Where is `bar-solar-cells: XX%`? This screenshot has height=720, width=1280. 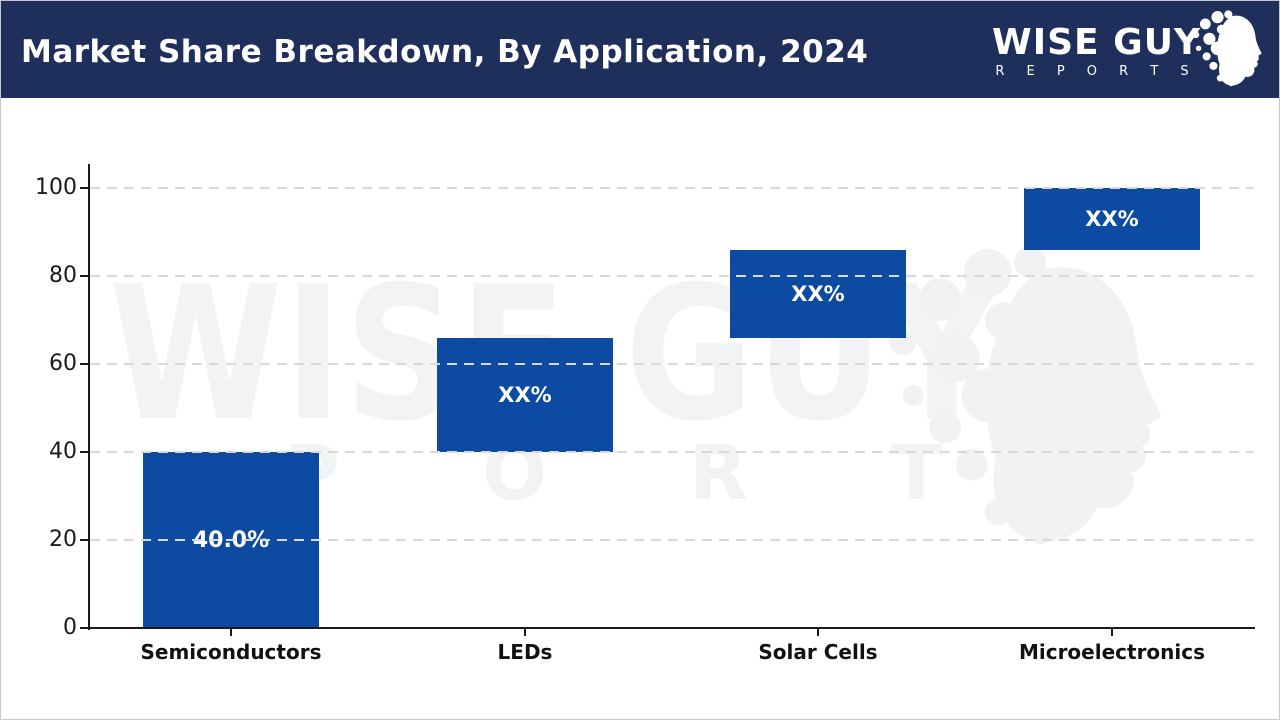
bar-solar-cells: XX% is located at coordinates (818, 293).